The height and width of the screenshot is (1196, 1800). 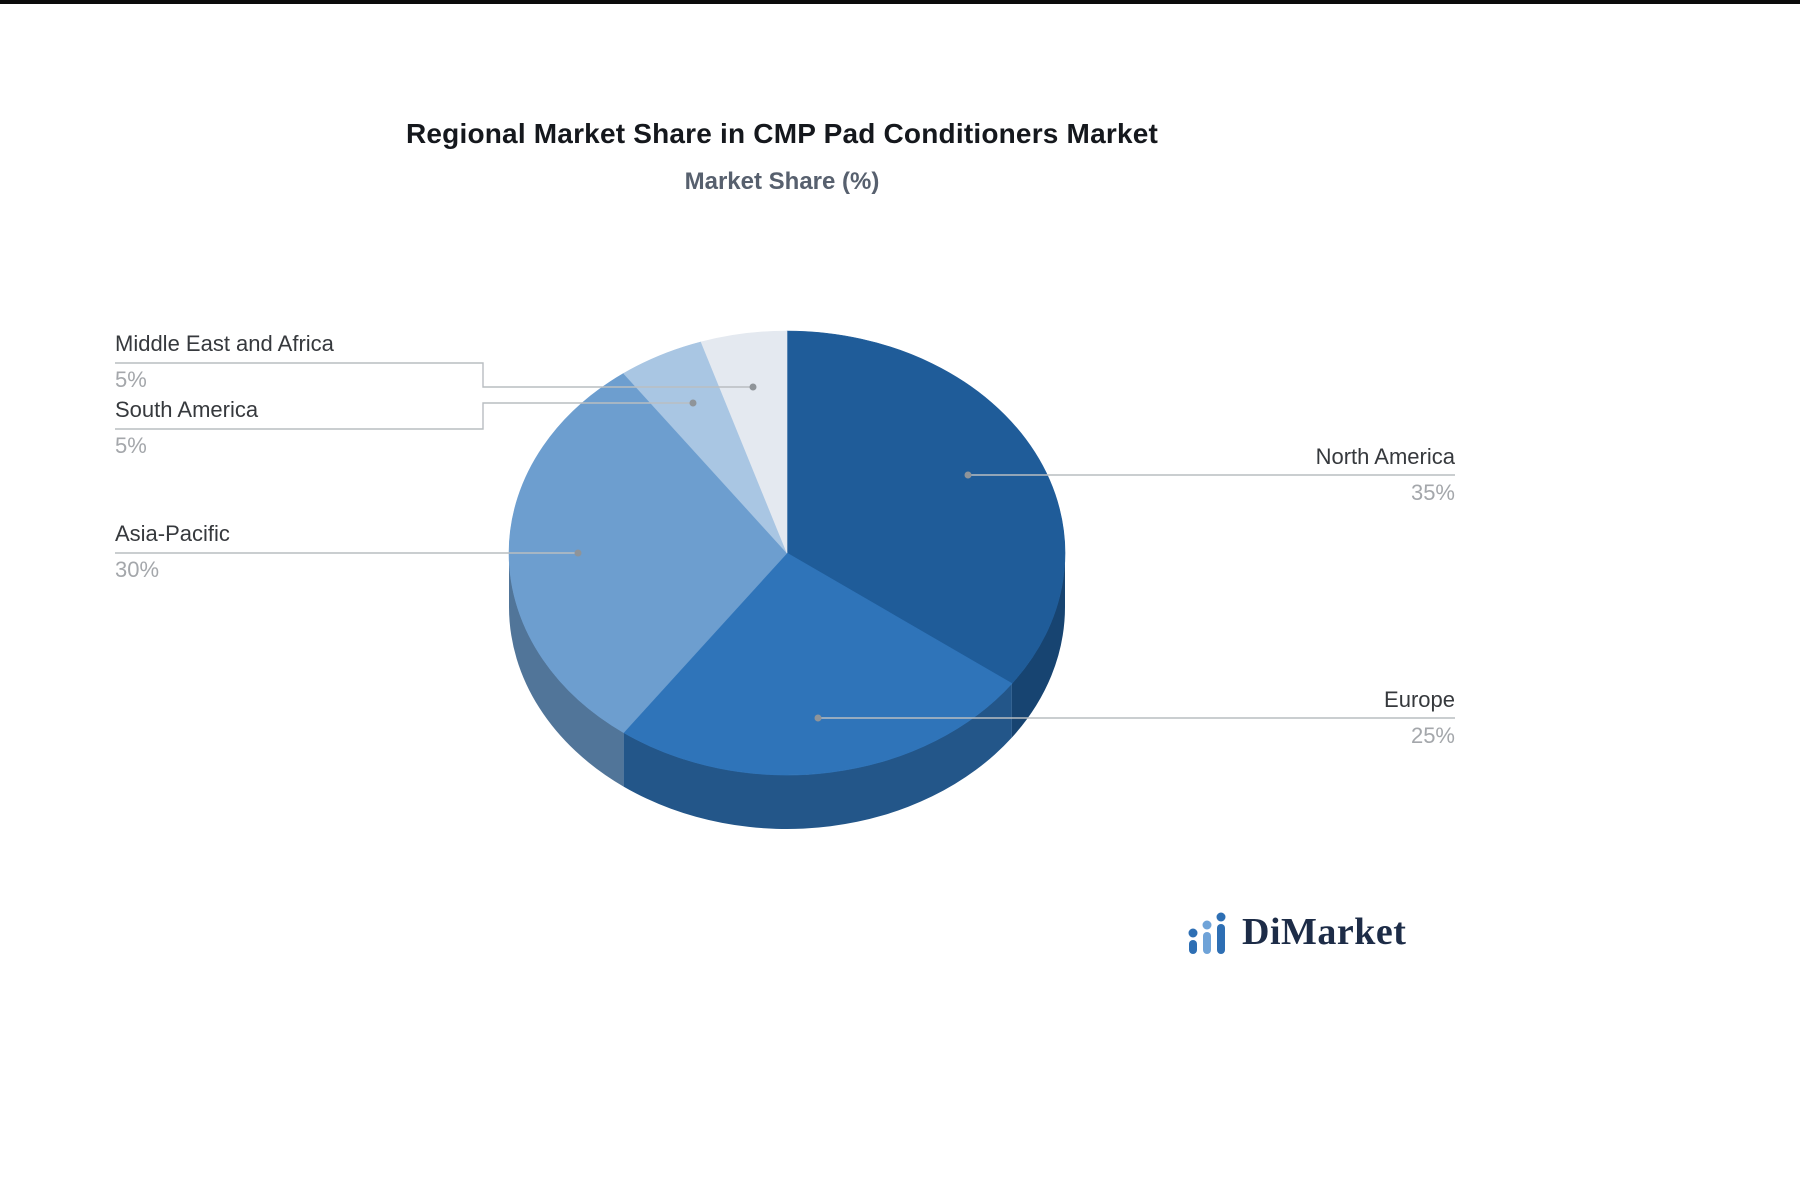 I want to click on window-top-edge, so click(x=900, y=2).